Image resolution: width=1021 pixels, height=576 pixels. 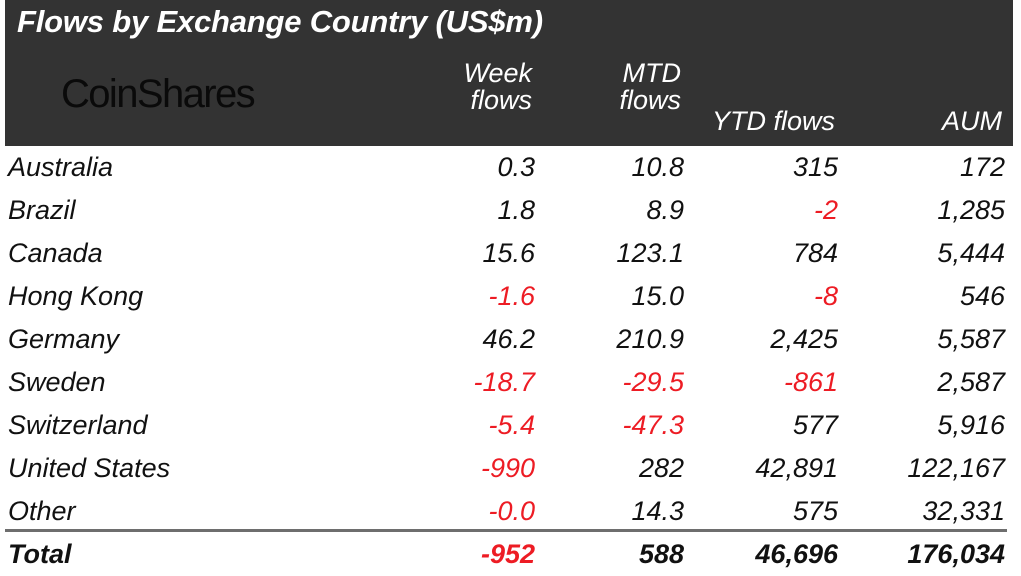 I want to click on table-row: Canada 15.6 123.1 784 5,444, so click(x=510, y=253).